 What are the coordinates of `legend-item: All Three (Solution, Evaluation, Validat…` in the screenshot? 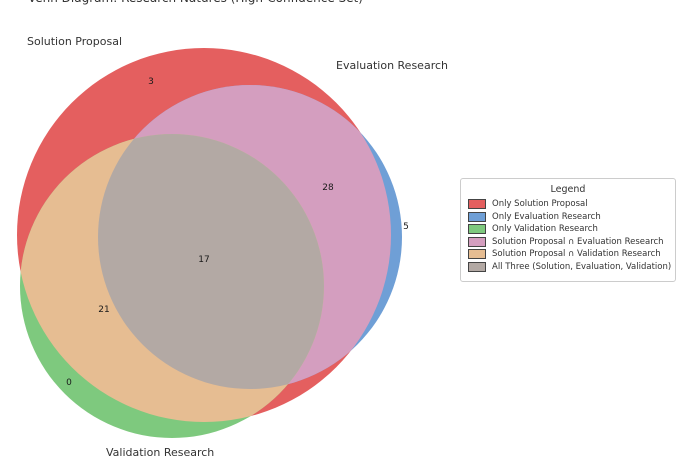 It's located at (570, 266).